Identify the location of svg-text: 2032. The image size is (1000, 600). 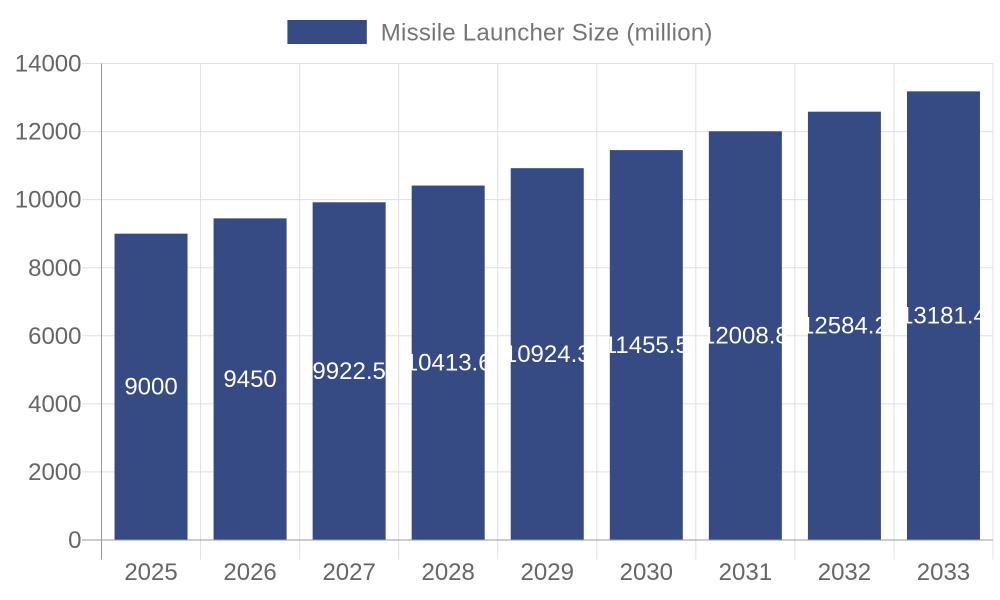
(844, 572).